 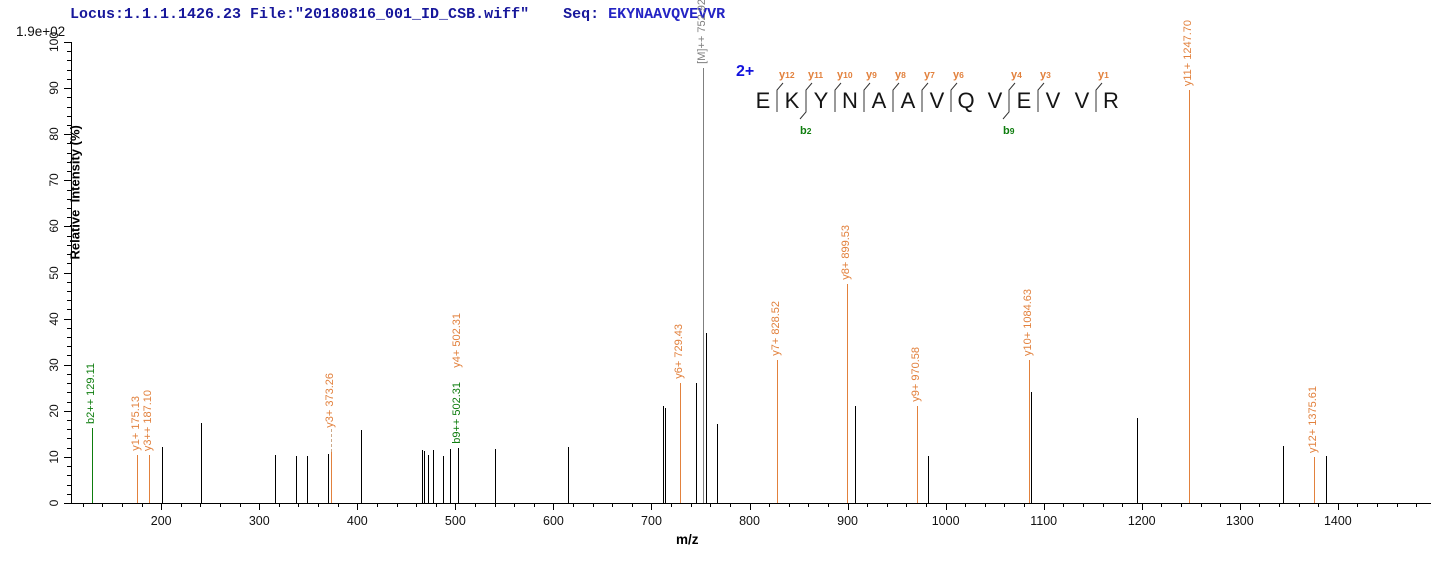 What do you see at coordinates (679, 352) in the screenshot?
I see `peak-label: y6+ 729.43` at bounding box center [679, 352].